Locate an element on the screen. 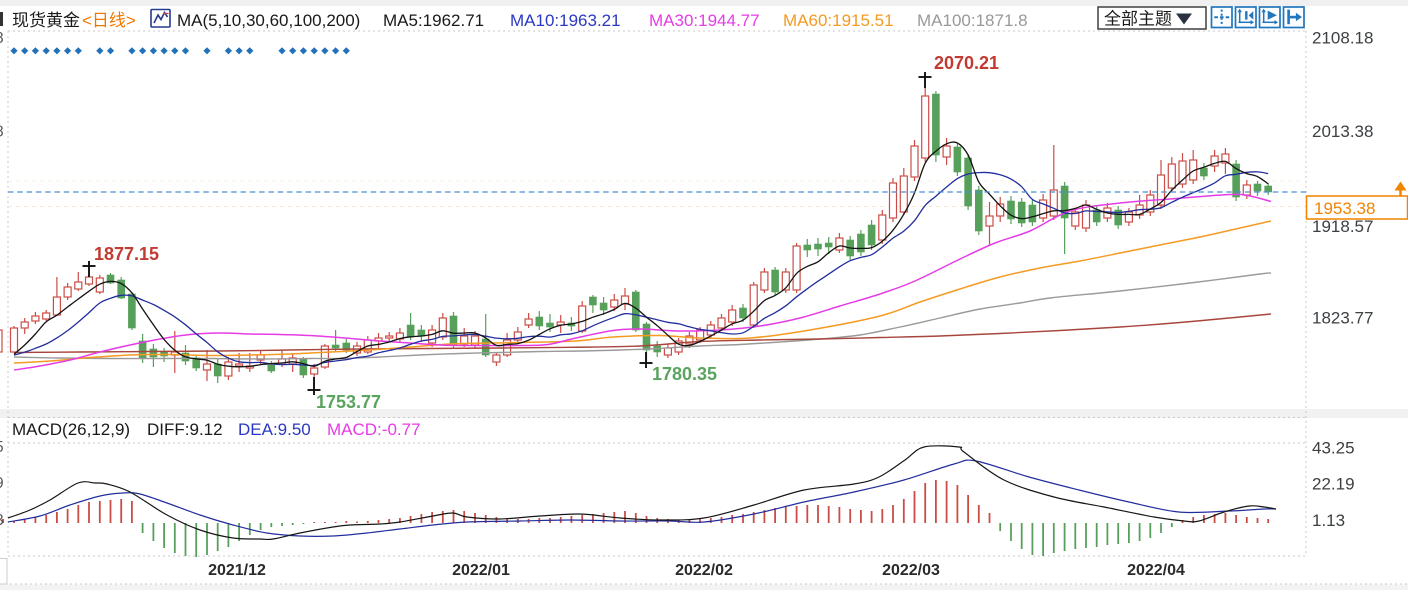 This screenshot has width=1408, height=595. svg-text: 1823.77 is located at coordinates (1342, 318).